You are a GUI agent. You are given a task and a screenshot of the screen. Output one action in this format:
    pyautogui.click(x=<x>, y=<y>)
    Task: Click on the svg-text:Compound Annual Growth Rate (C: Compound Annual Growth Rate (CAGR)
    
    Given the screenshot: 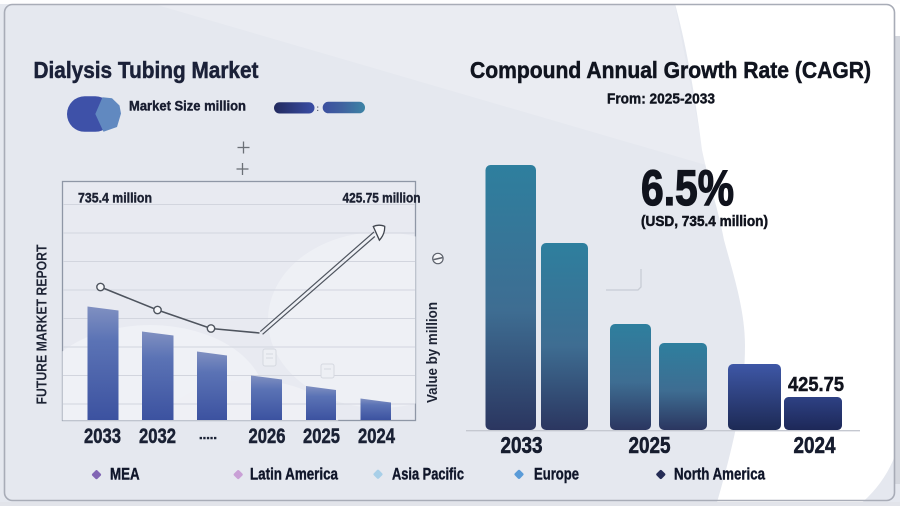 What is the action you would take?
    pyautogui.click(x=670, y=70)
    